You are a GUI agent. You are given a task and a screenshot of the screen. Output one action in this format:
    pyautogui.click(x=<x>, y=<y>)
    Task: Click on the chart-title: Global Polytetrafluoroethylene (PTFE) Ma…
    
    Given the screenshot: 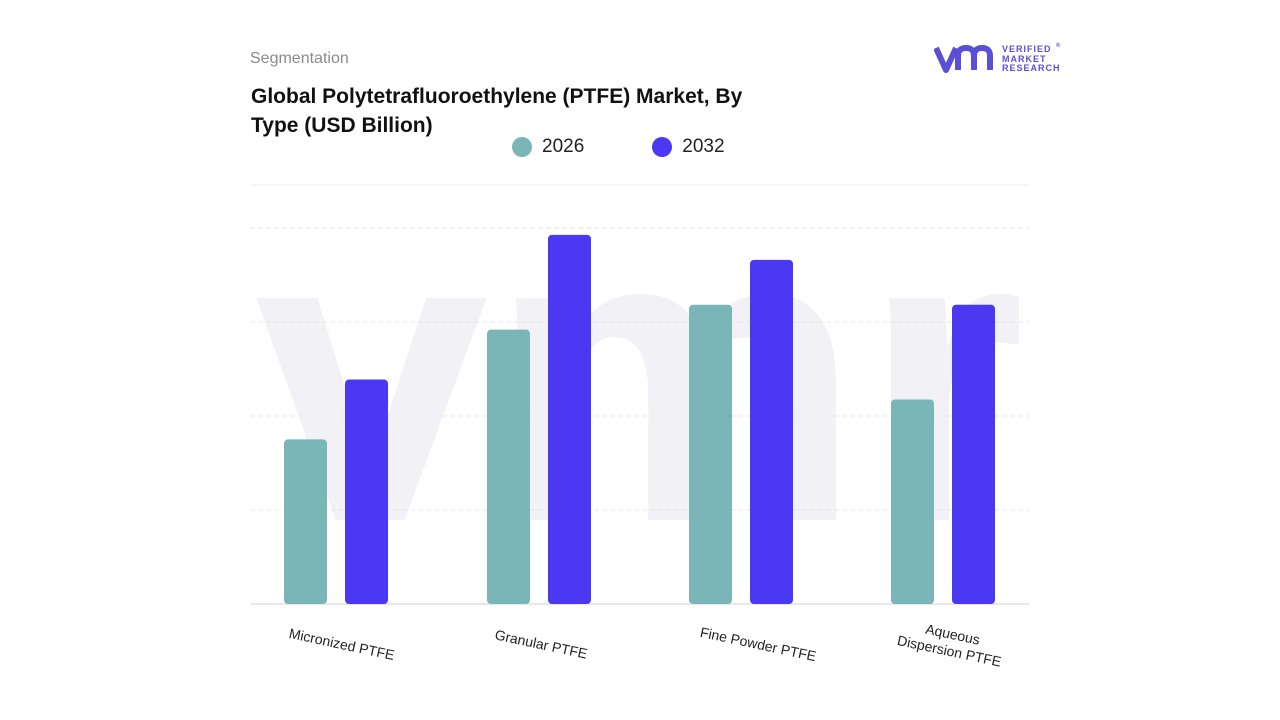 What is the action you would take?
    pyautogui.click(x=497, y=111)
    